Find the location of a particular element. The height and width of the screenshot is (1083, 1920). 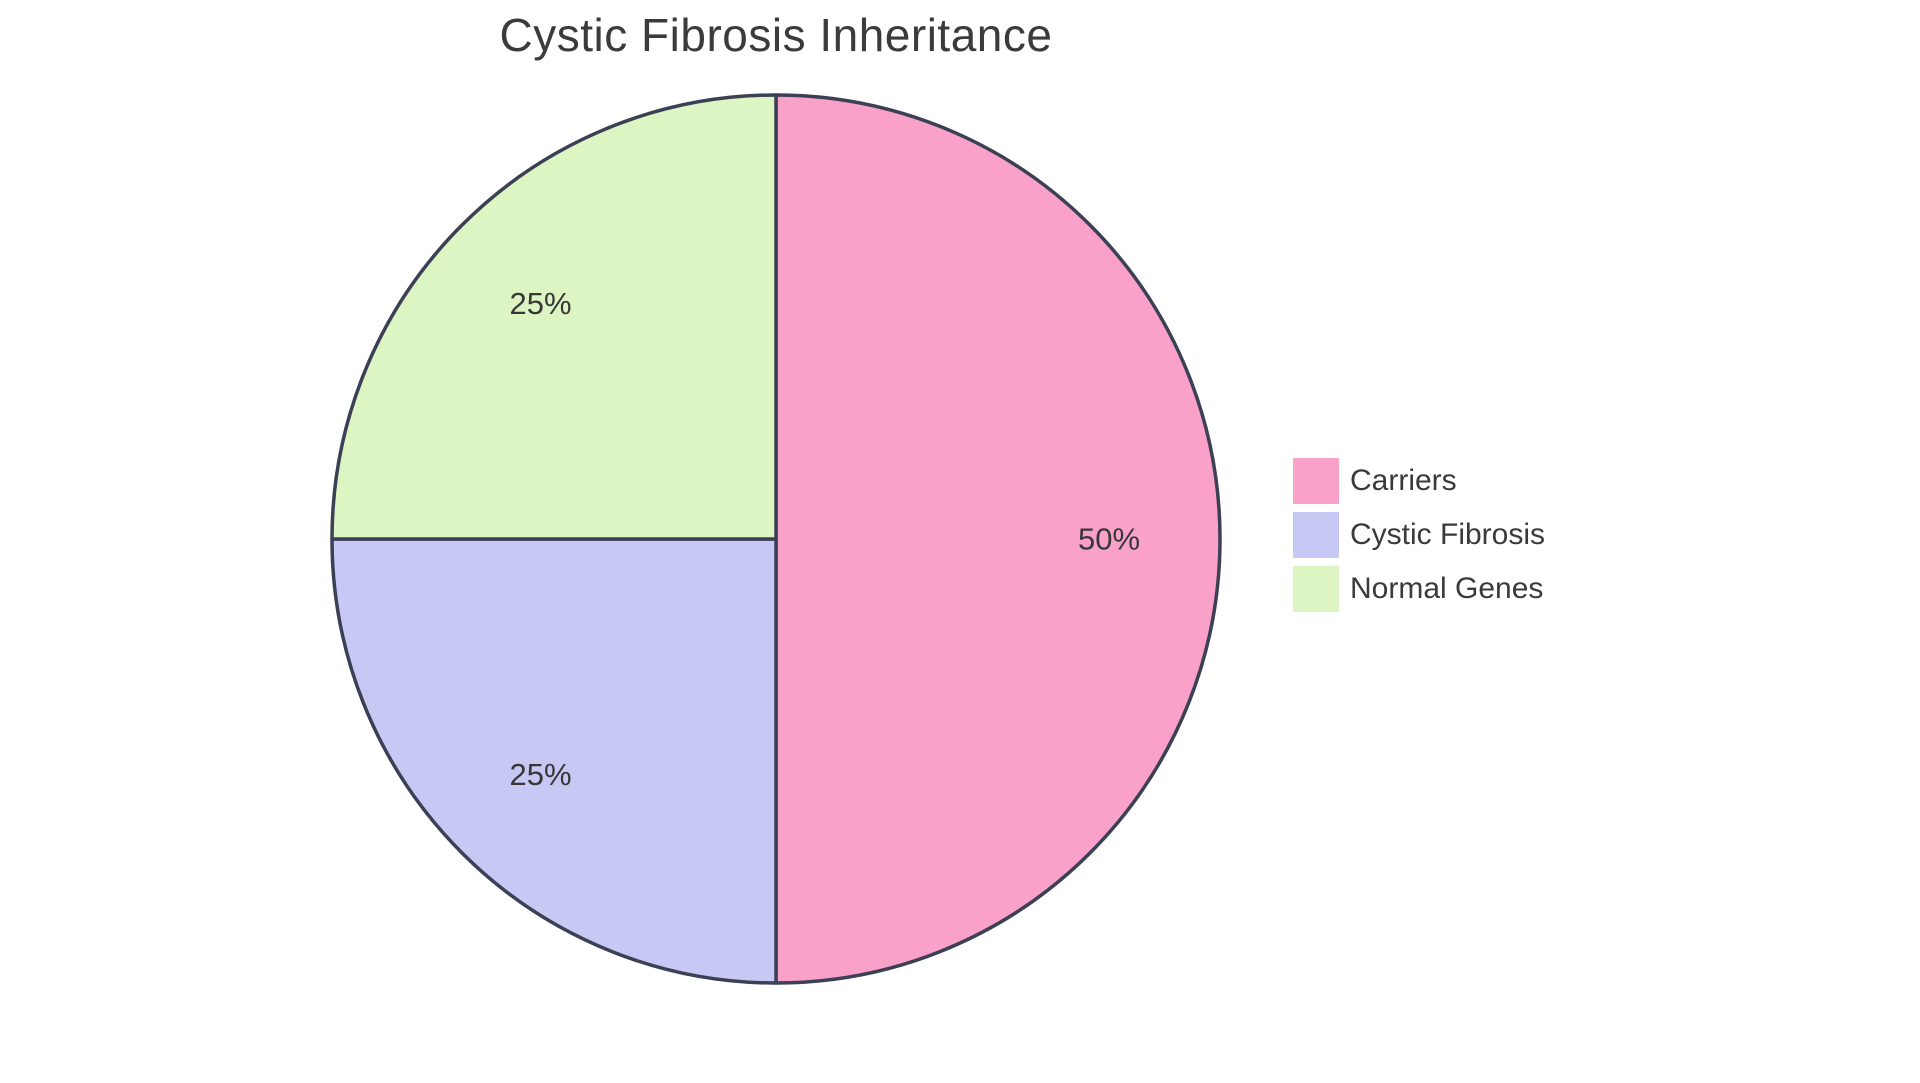

legend: Carriers Cystic Fibrosis Normal Genes is located at coordinates (1419, 539).